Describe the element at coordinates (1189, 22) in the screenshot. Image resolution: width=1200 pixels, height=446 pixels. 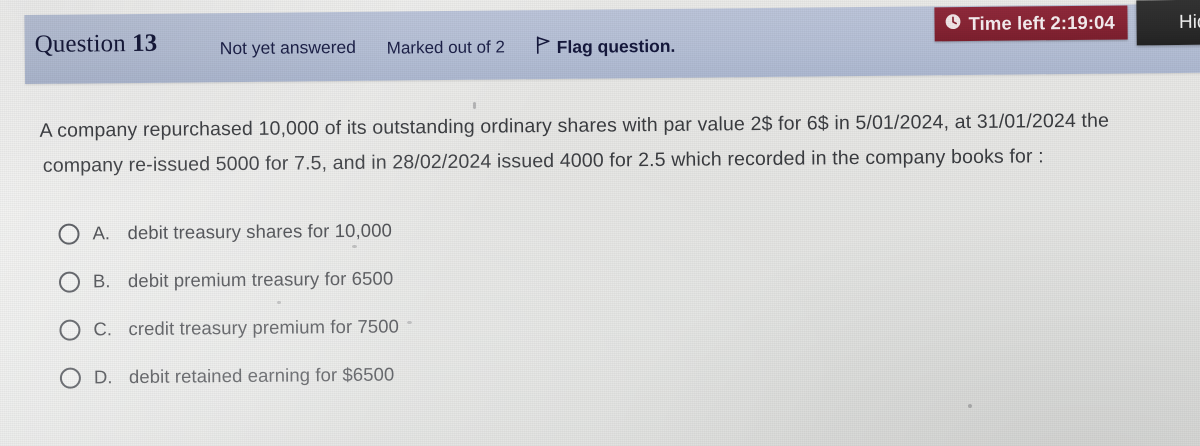
I see `hide-button-label: Hide` at that location.